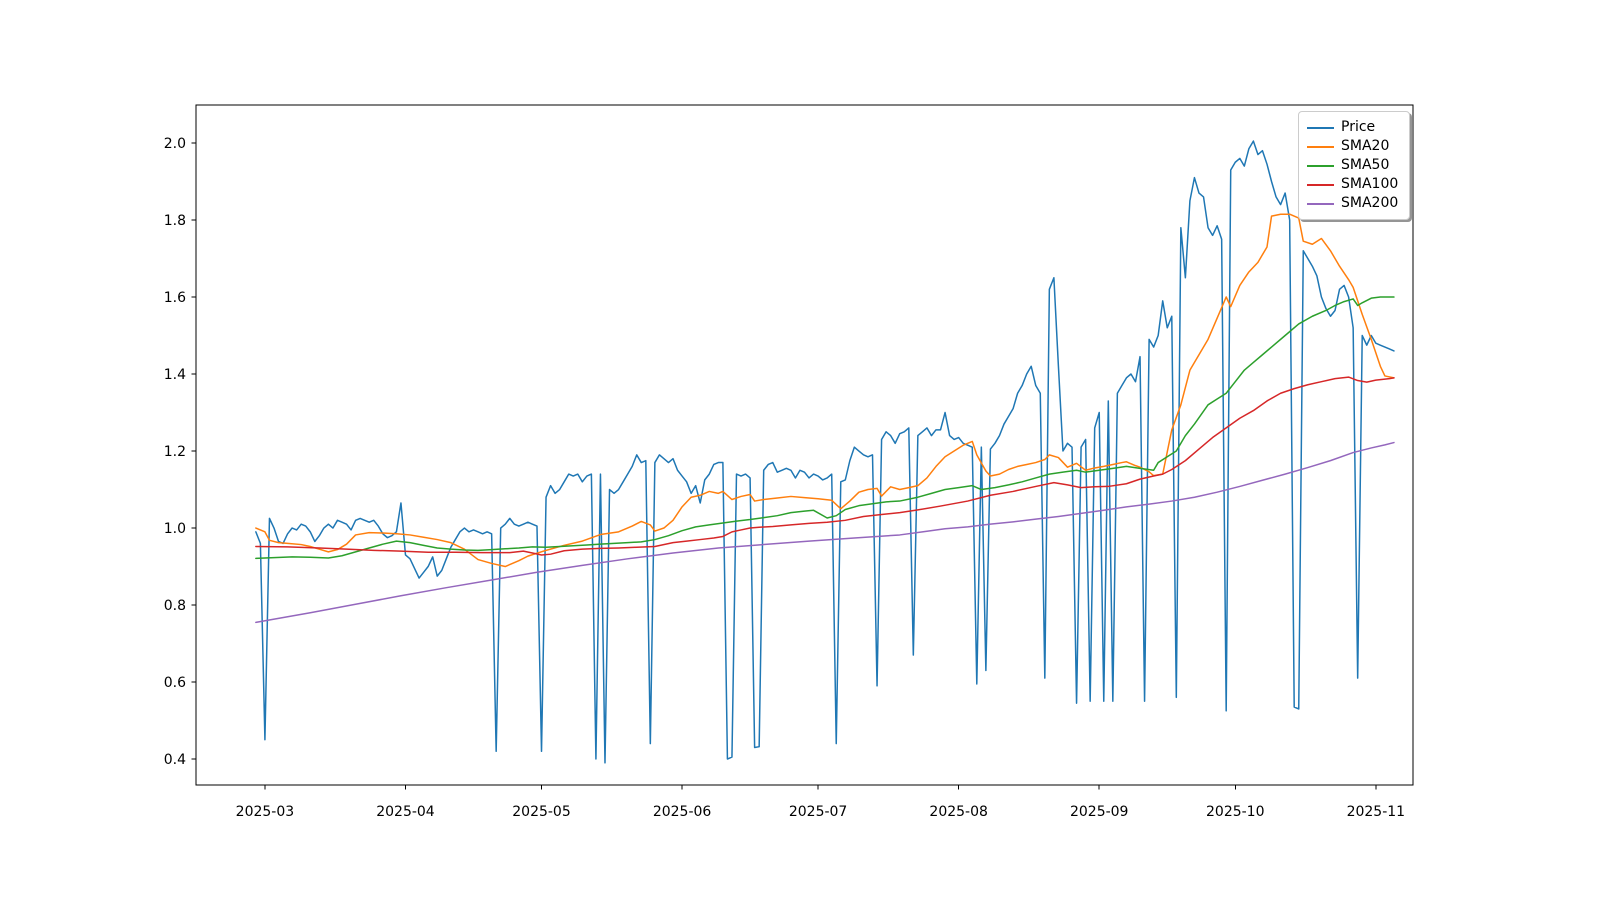 The height and width of the screenshot is (900, 1600). I want to click on legend-item-sma100: SMA100, so click(1354, 184).